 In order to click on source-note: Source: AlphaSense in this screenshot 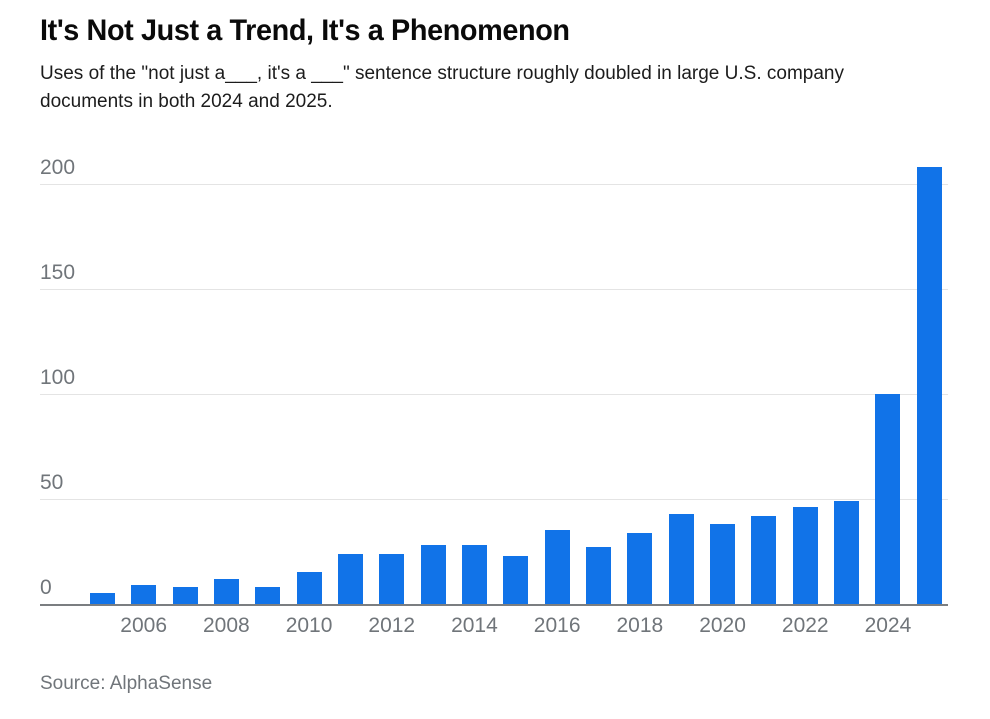, I will do `click(126, 683)`.